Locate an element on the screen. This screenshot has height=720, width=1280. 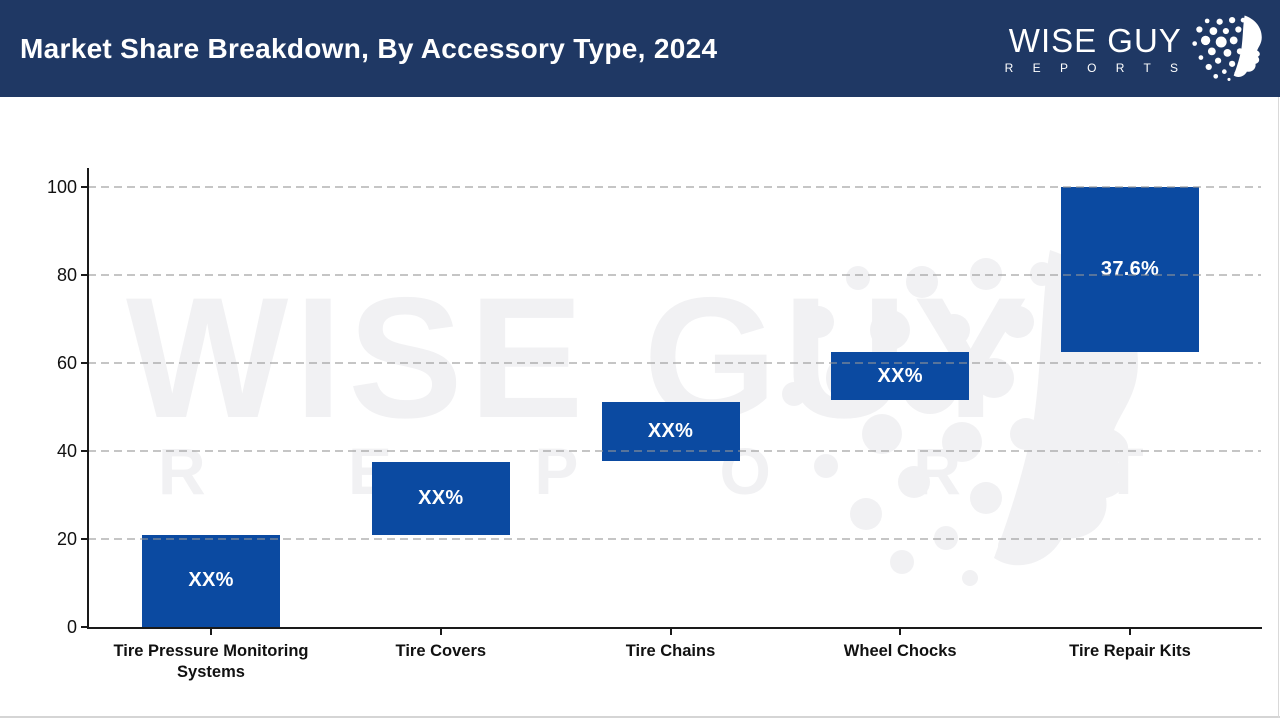
logo-face-icon is located at coordinates (1229, 49).